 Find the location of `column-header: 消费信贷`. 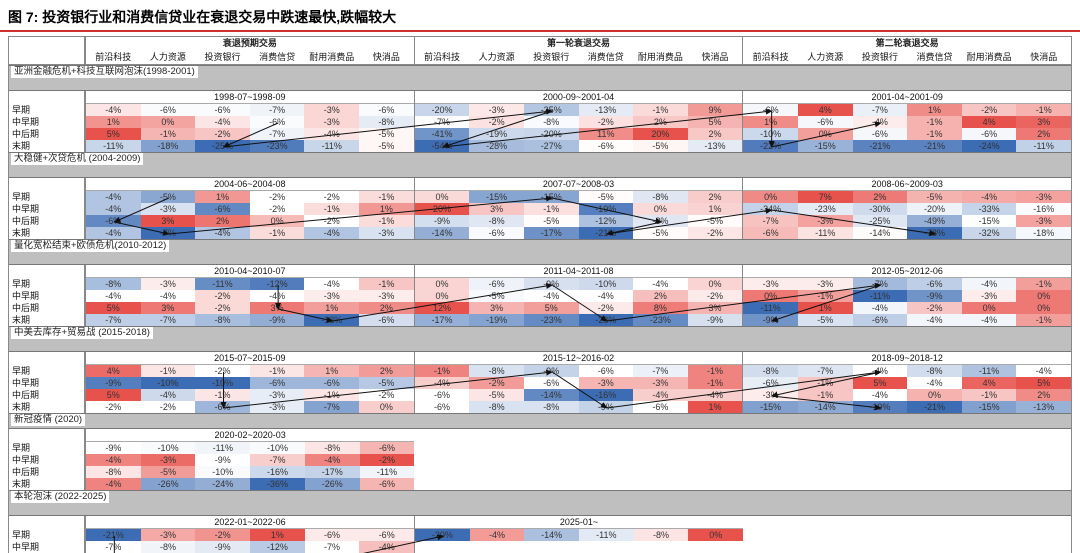

column-header: 消费信贷 is located at coordinates (605, 57).